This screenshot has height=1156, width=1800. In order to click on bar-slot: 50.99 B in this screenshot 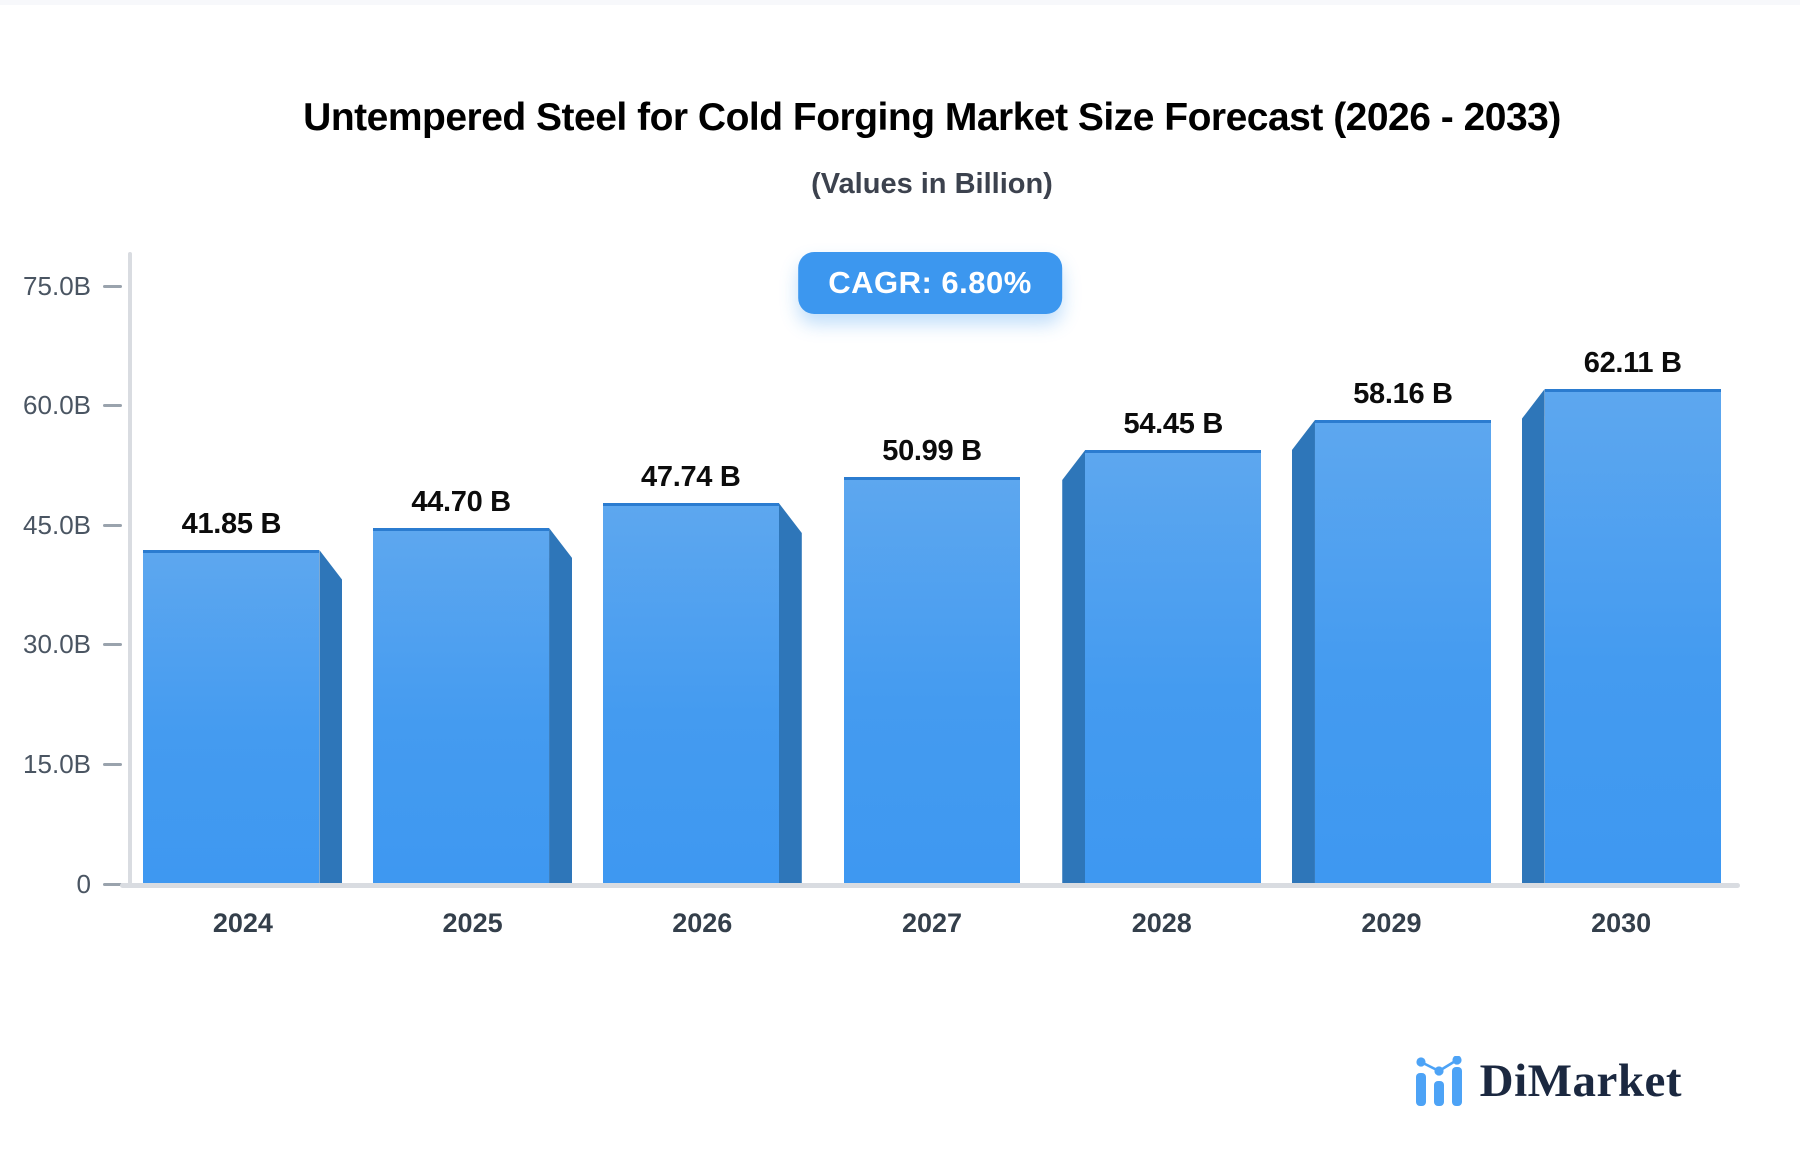, I will do `click(932, 585)`.